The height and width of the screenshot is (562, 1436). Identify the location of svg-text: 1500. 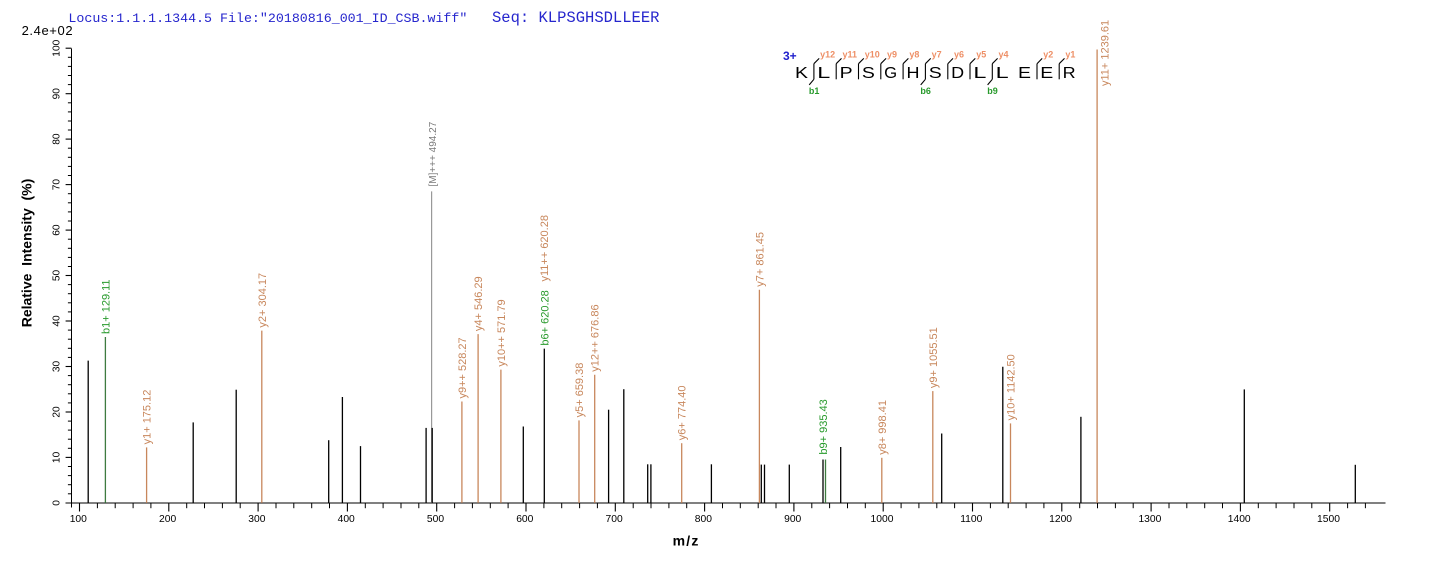
(1328, 519).